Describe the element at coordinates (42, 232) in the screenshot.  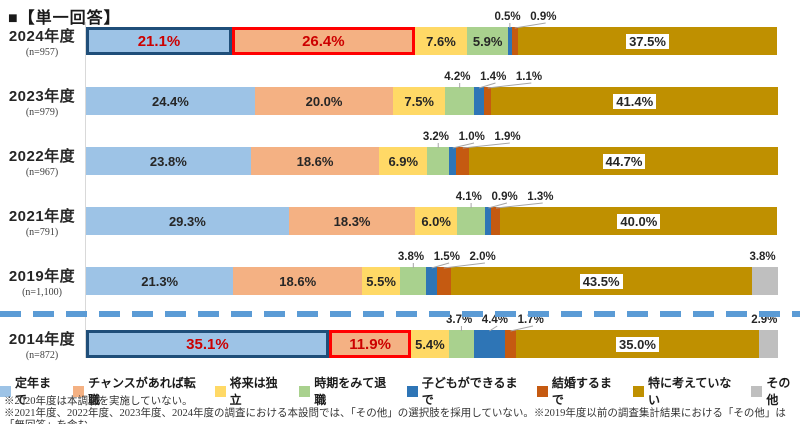
I see `sample-size-label: (n=791)` at that location.